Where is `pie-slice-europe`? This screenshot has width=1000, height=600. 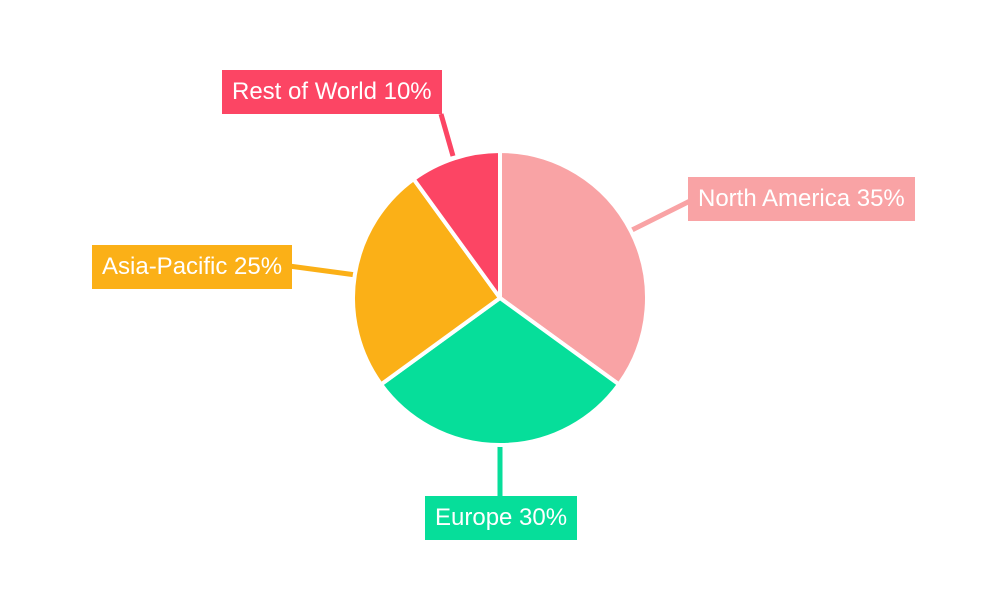 pie-slice-europe is located at coordinates (500, 372).